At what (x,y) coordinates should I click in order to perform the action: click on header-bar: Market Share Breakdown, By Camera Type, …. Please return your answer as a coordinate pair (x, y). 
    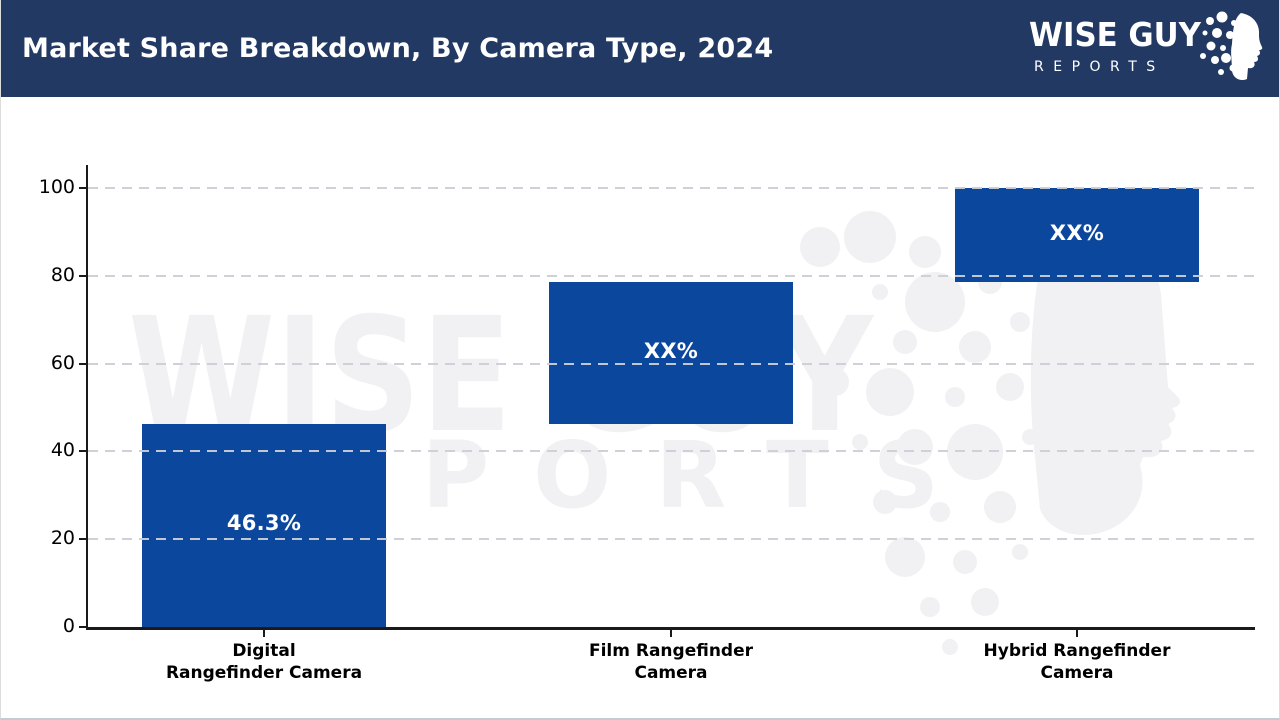
    Looking at the image, I should click on (640, 48).